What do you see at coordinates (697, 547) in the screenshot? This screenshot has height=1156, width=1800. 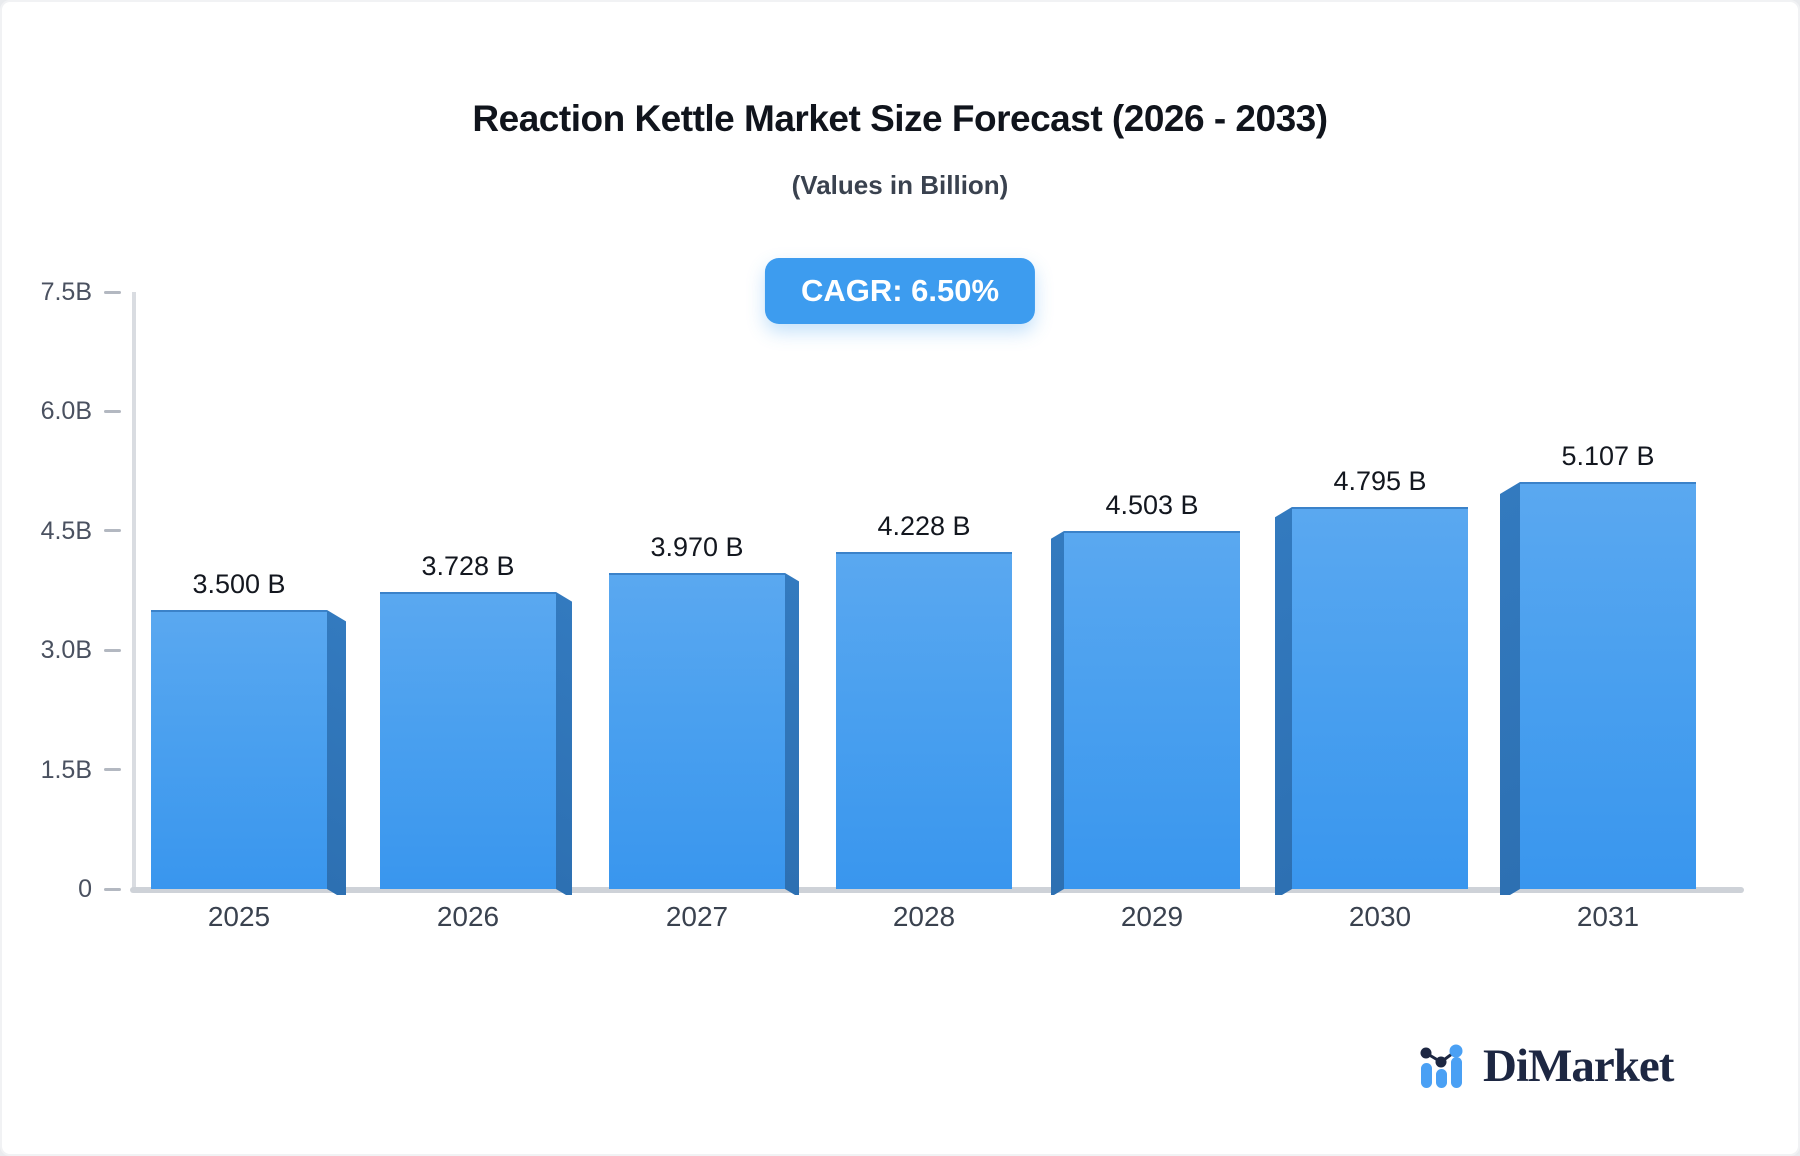 I see `bar-value-label: 3.970 B` at bounding box center [697, 547].